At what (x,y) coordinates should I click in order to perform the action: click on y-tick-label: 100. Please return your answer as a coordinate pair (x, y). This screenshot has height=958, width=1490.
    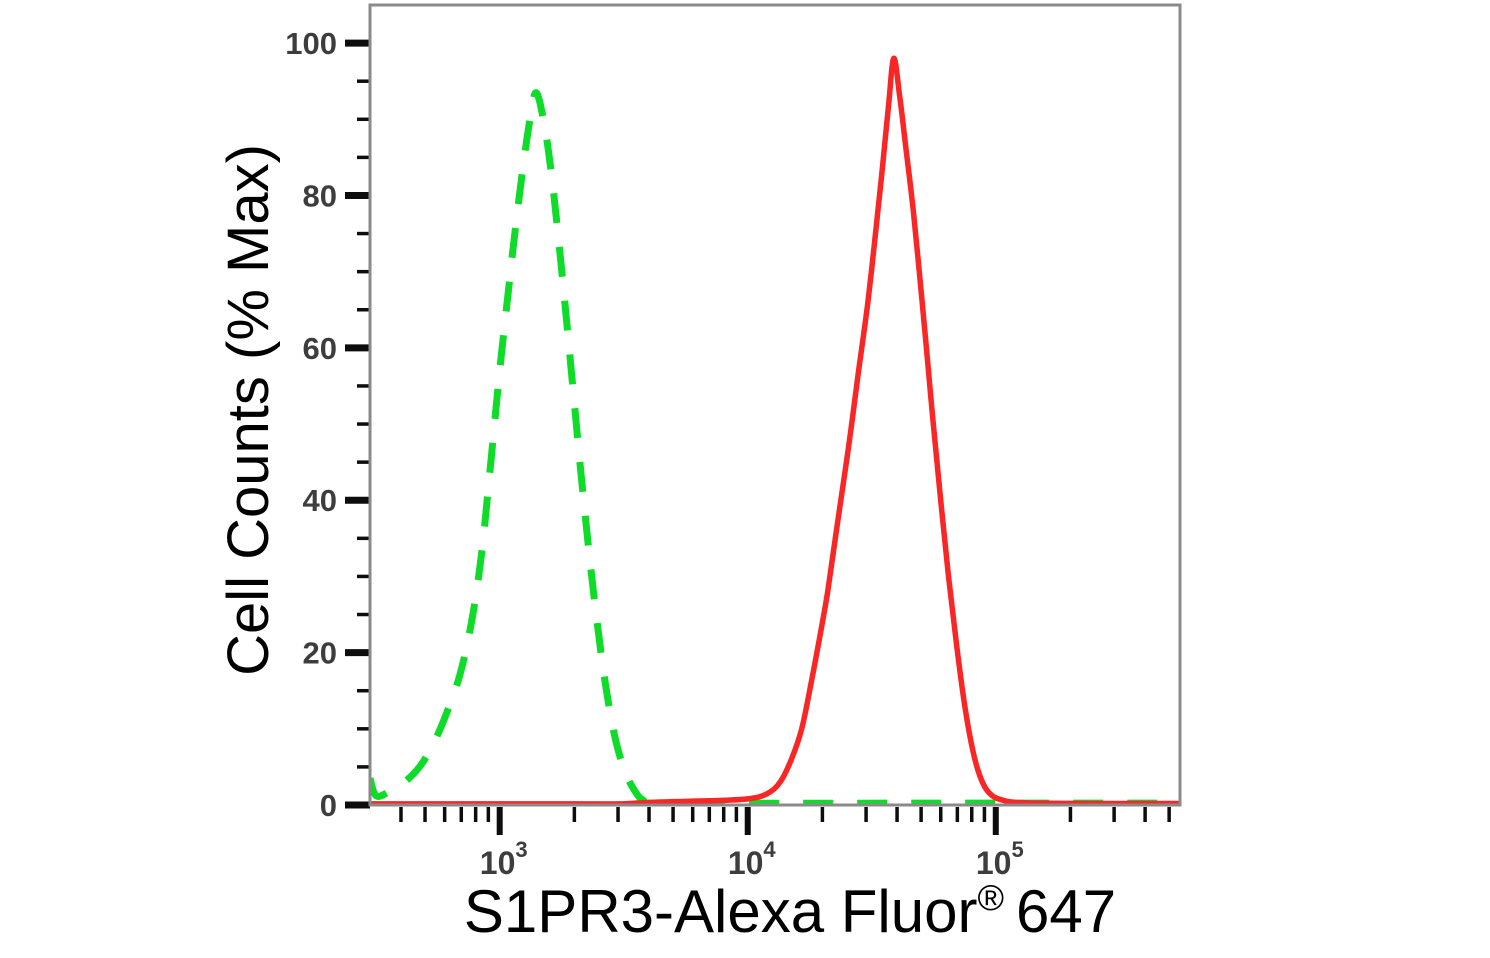
    Looking at the image, I should click on (311, 43).